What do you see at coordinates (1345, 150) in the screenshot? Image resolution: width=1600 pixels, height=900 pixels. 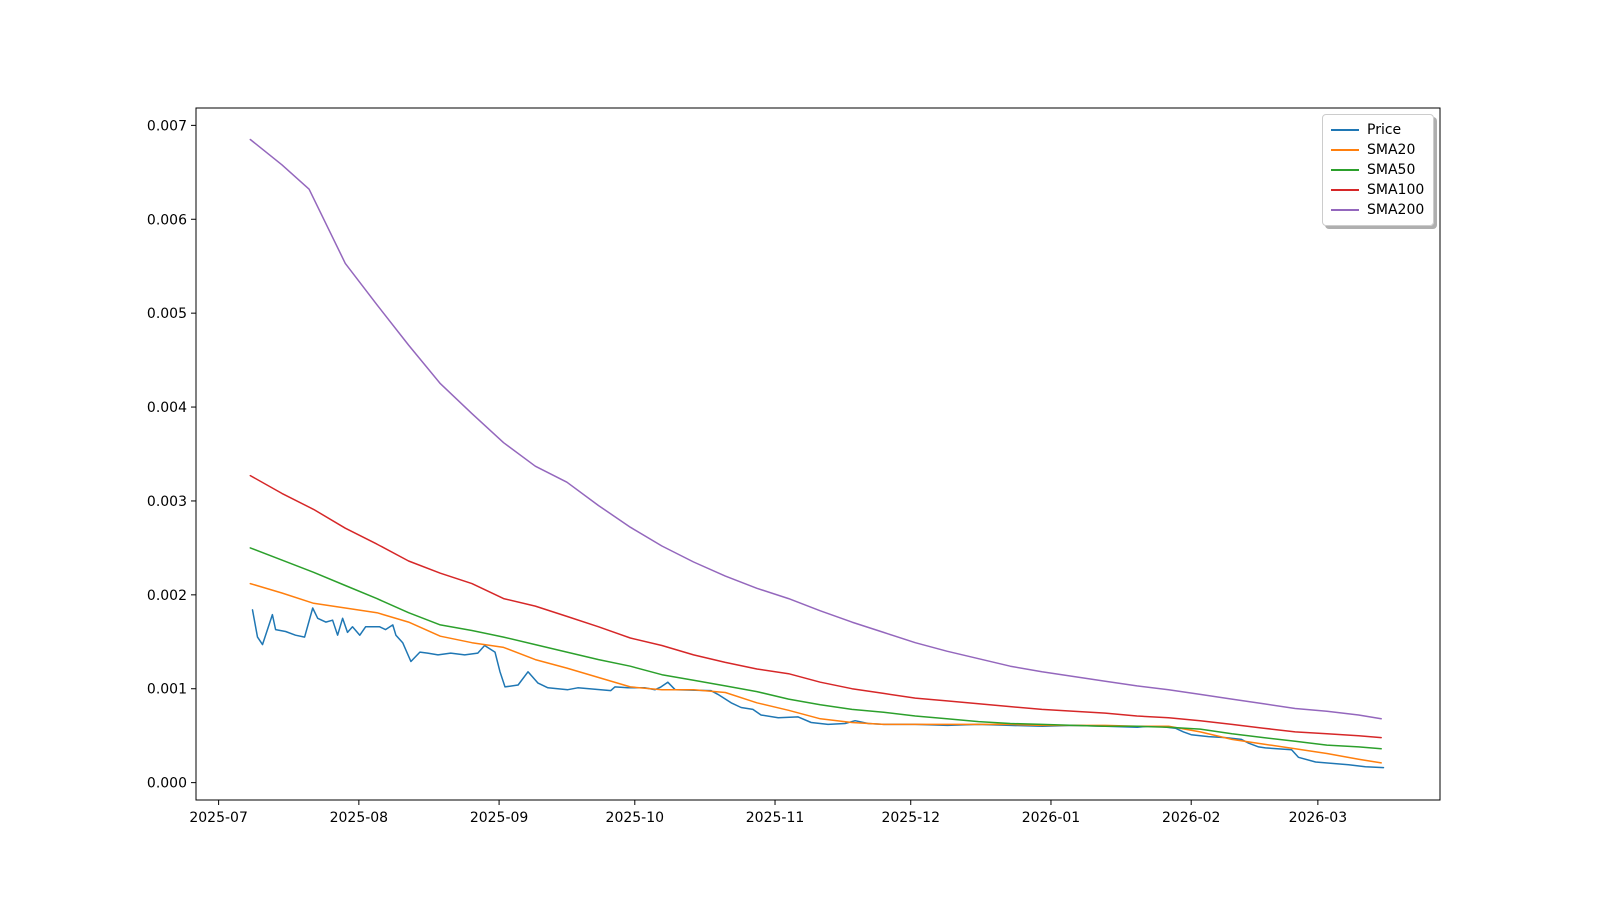 I see `legend-sample-sma20` at bounding box center [1345, 150].